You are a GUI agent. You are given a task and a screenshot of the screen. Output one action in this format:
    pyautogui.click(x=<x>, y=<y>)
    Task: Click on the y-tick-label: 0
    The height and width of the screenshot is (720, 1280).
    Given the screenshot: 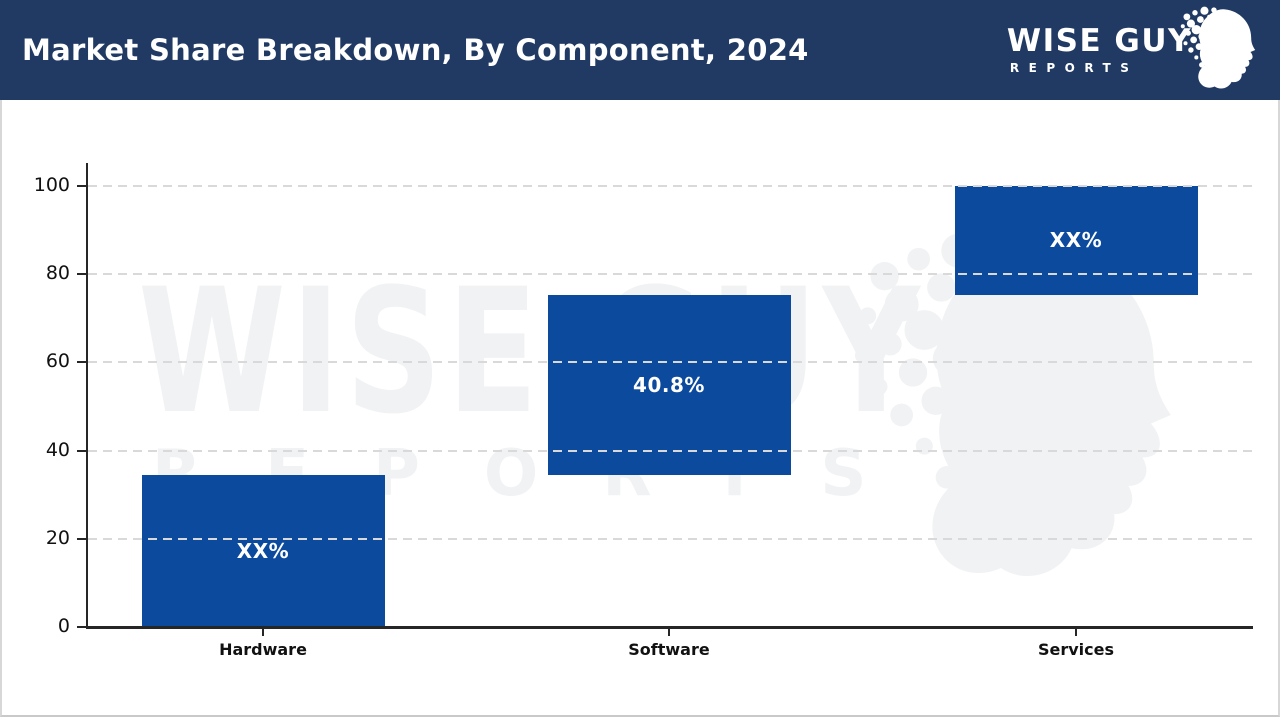 What is the action you would take?
    pyautogui.click(x=63, y=626)
    